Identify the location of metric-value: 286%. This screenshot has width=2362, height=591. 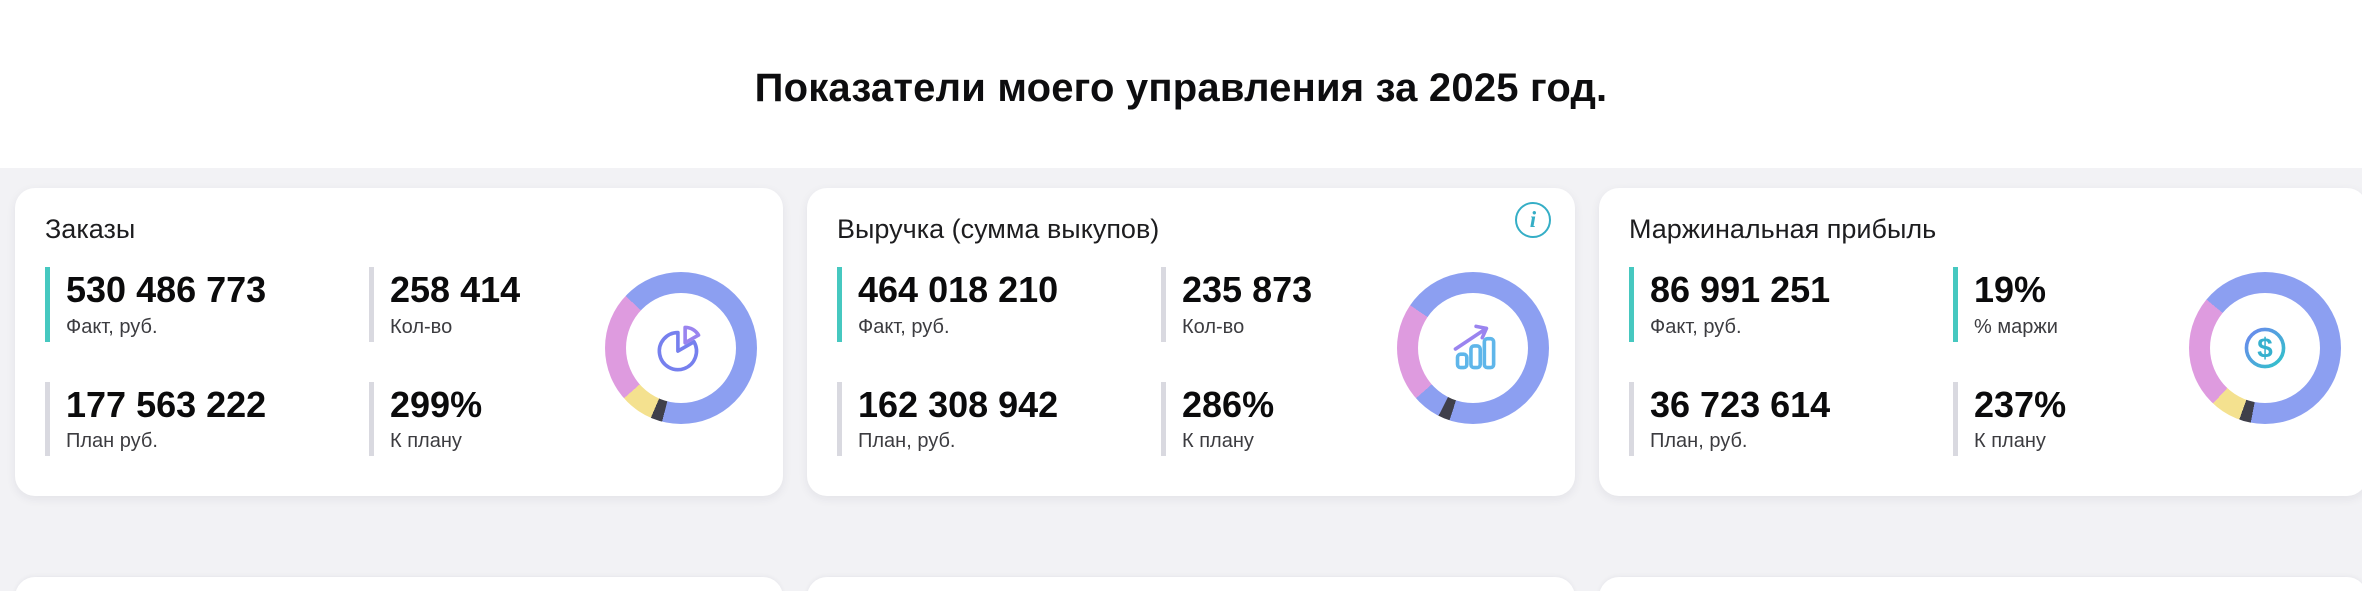
(1228, 404).